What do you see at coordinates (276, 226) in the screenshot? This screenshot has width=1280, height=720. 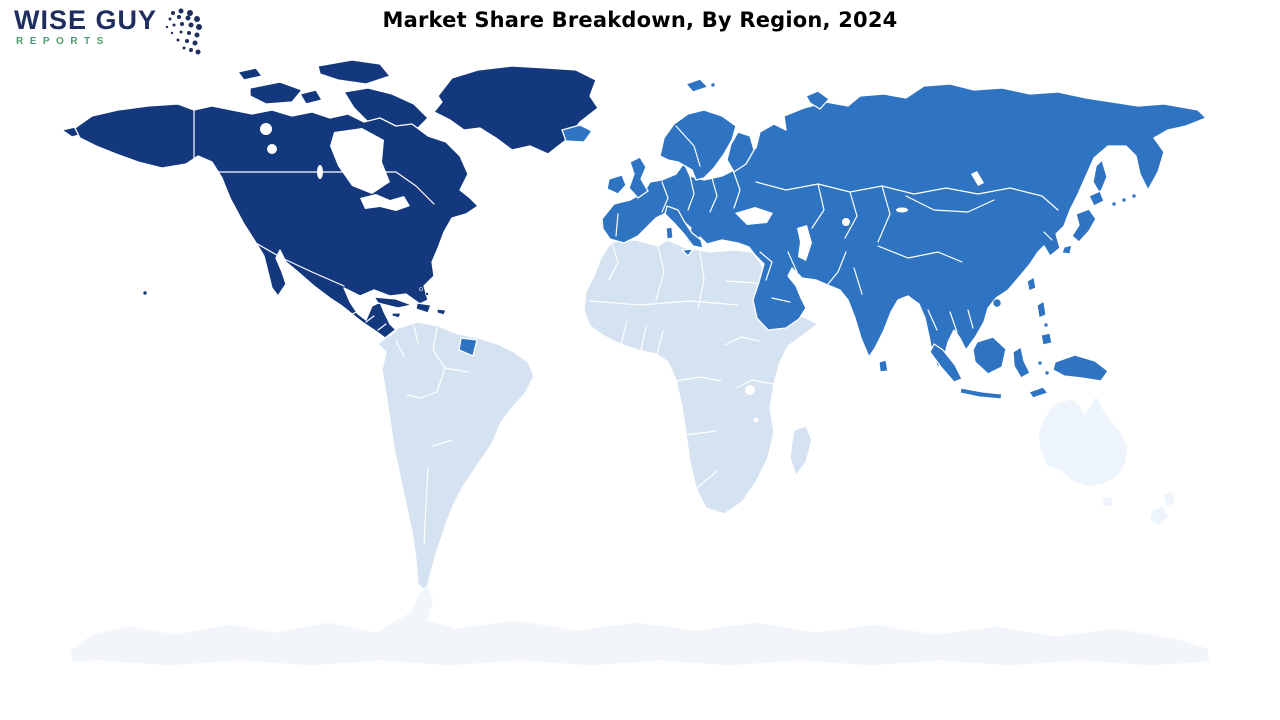 I see `north-america-mainland` at bounding box center [276, 226].